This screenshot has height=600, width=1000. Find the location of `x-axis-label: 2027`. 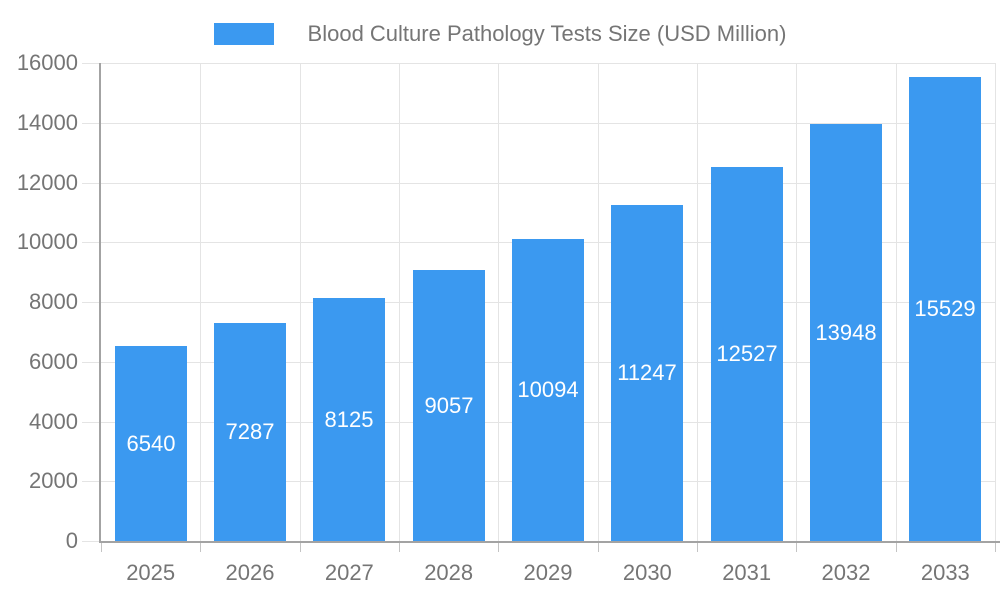

x-axis-label: 2027 is located at coordinates (349, 572).